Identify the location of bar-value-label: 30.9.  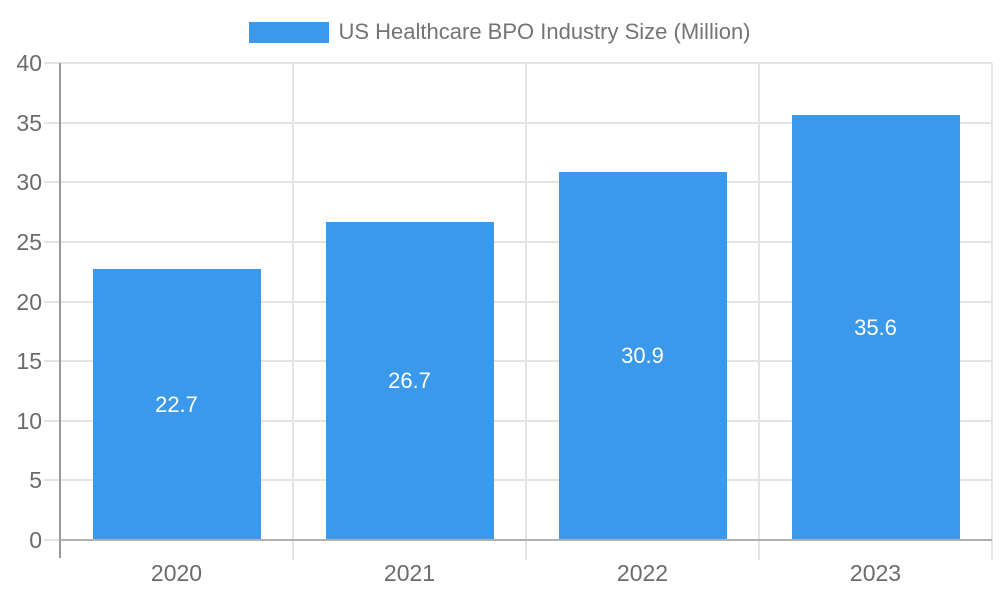
(642, 355).